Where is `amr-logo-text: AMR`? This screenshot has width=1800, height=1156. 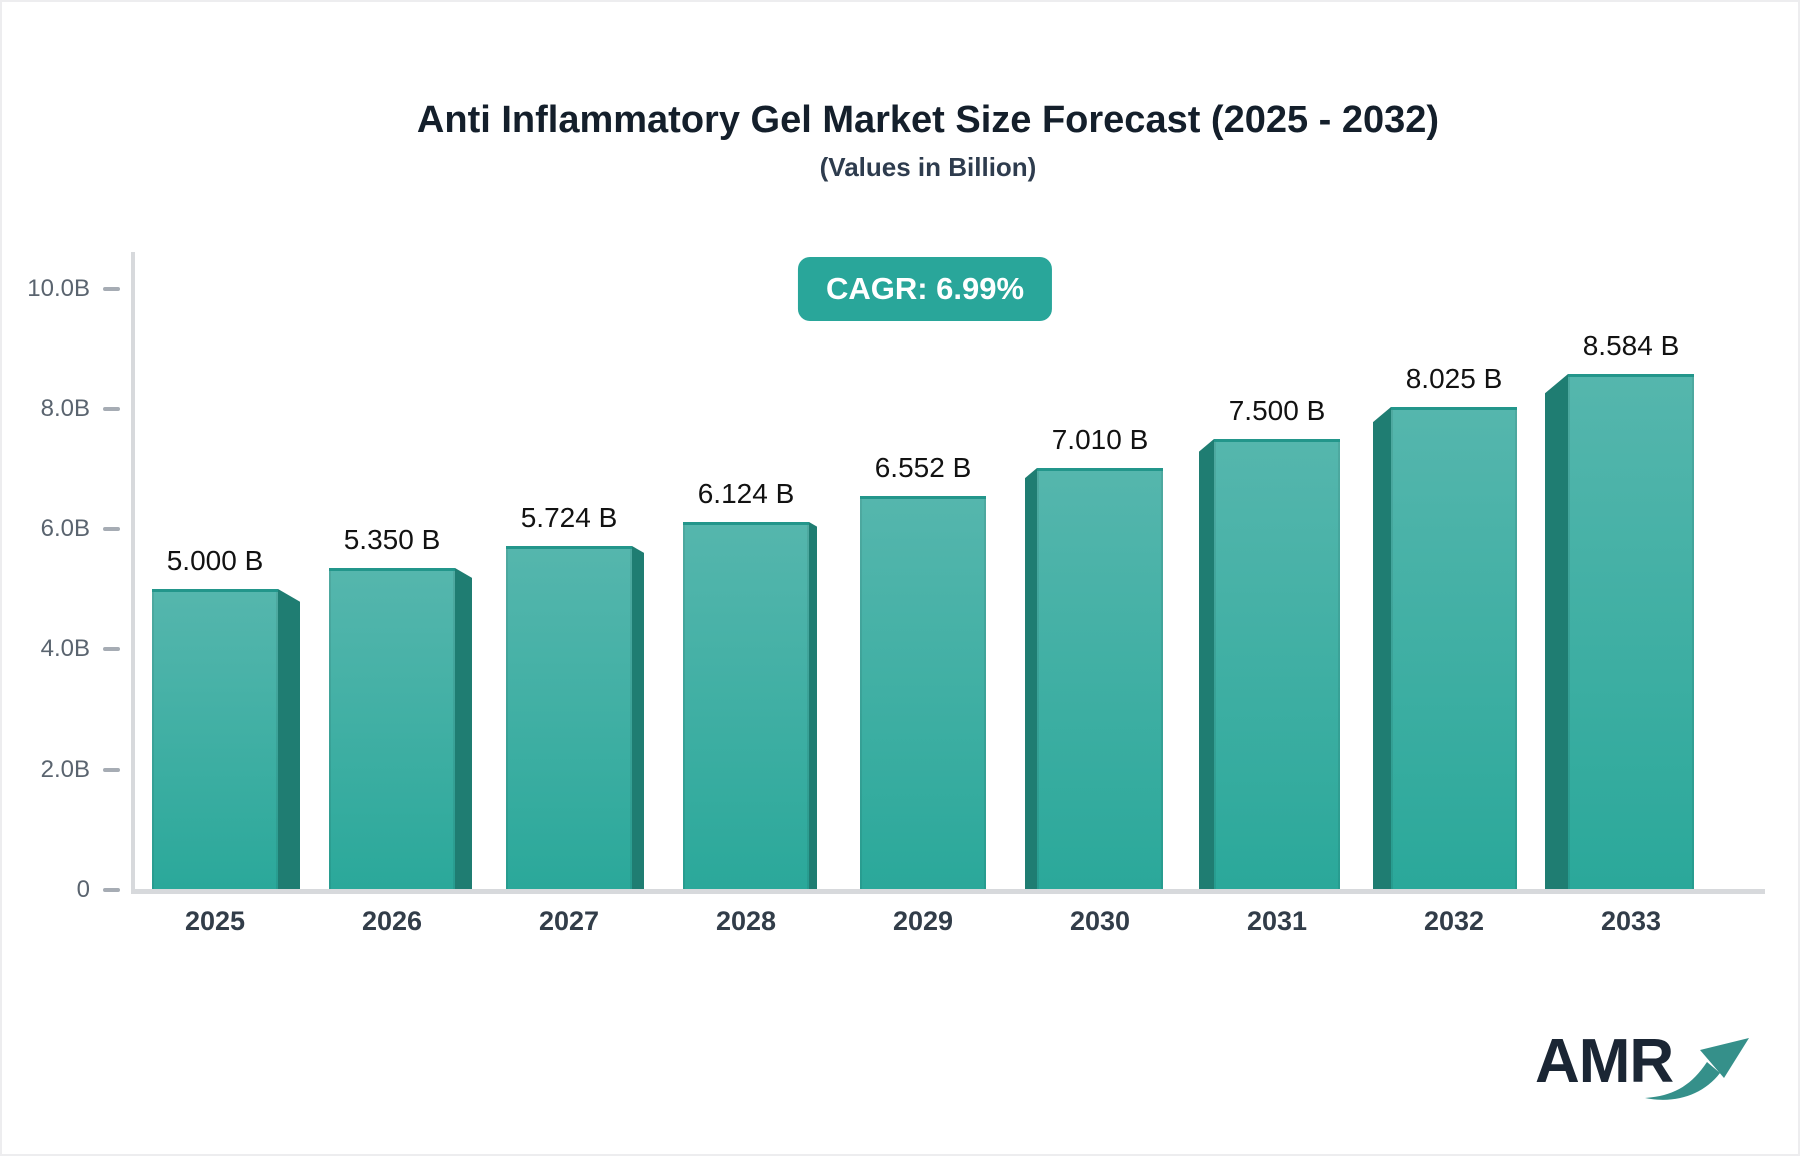
amr-logo-text: AMR is located at coordinates (1604, 1061).